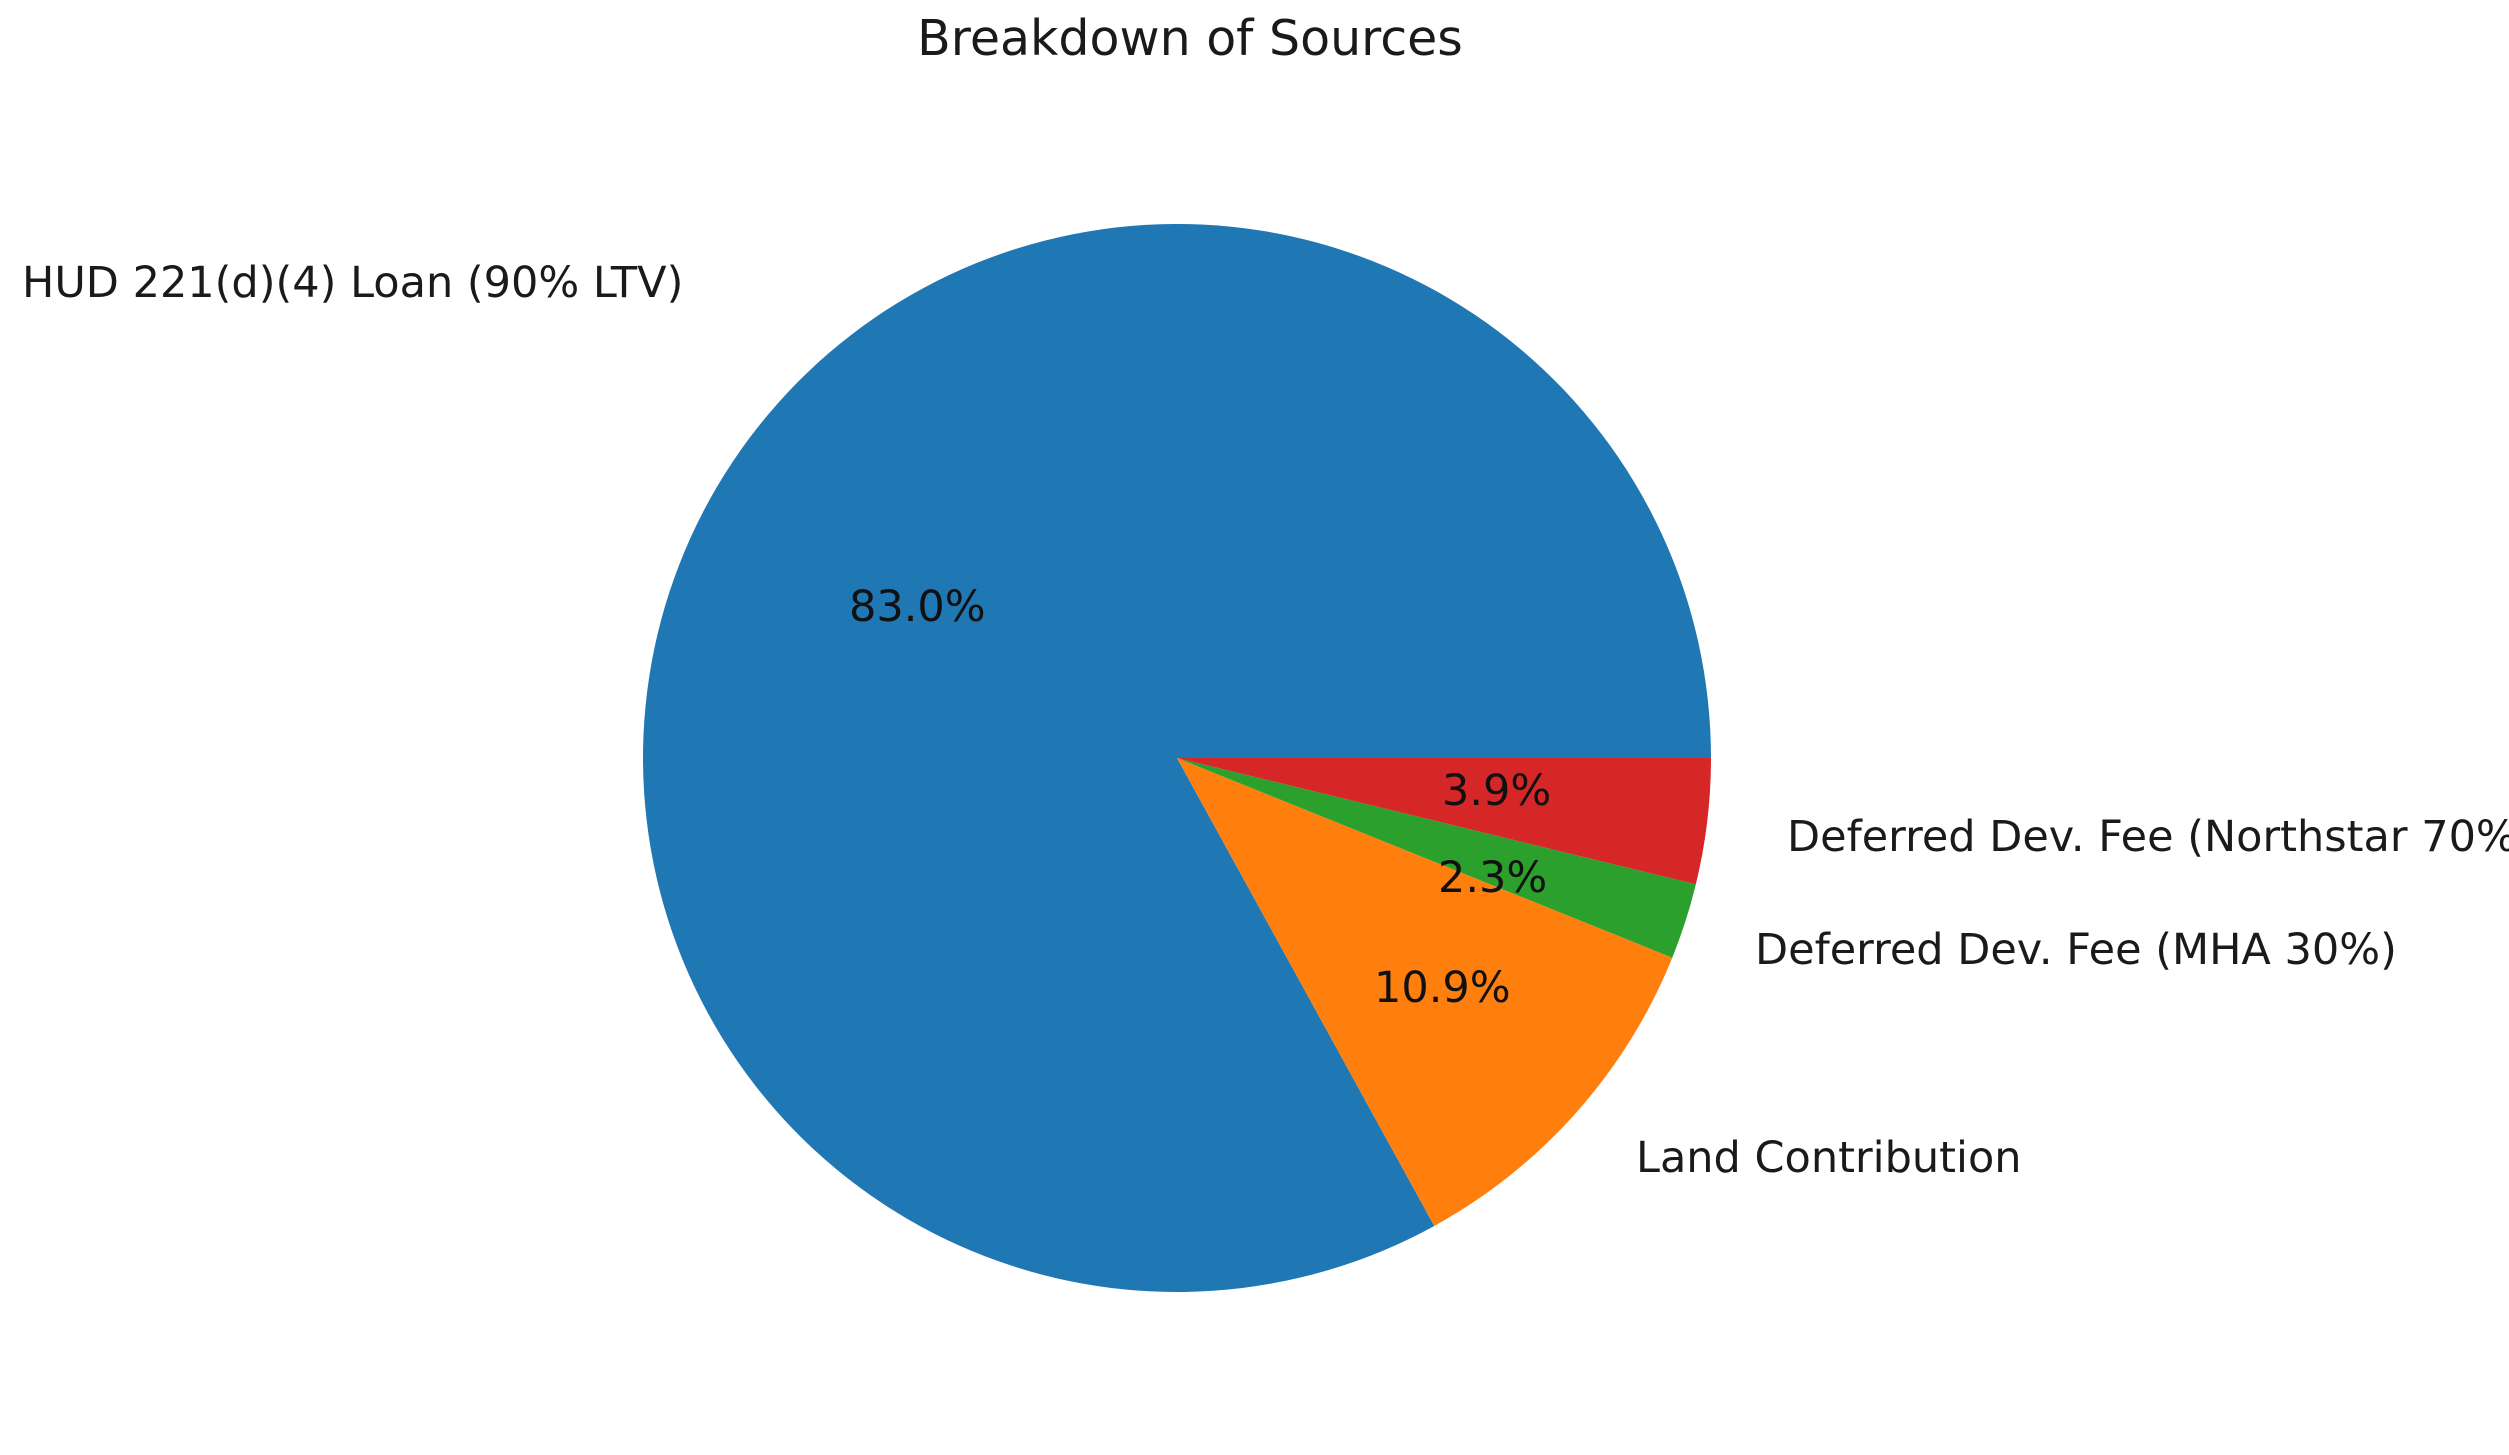  I want to click on chart-title: Breakdown of Sources, so click(1190, 38).